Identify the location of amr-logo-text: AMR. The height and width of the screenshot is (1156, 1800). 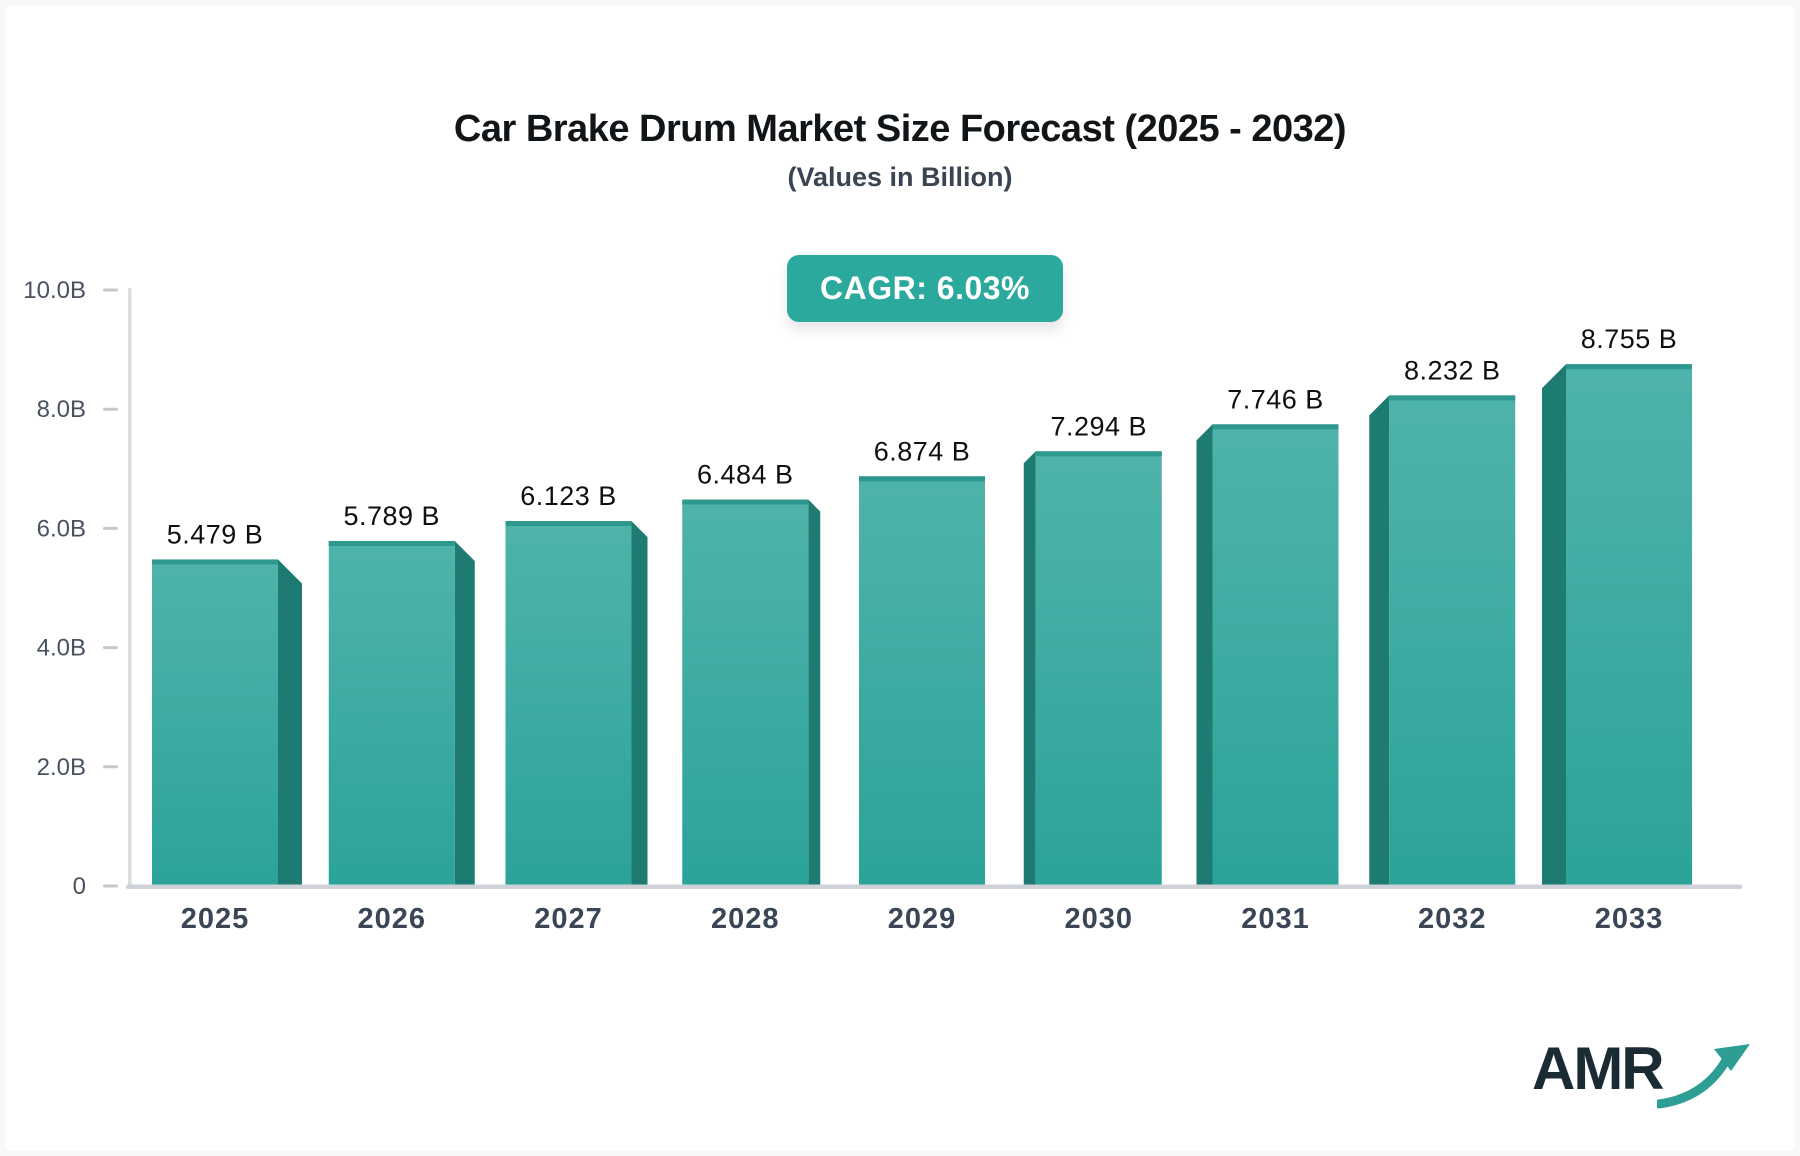
(1598, 1068).